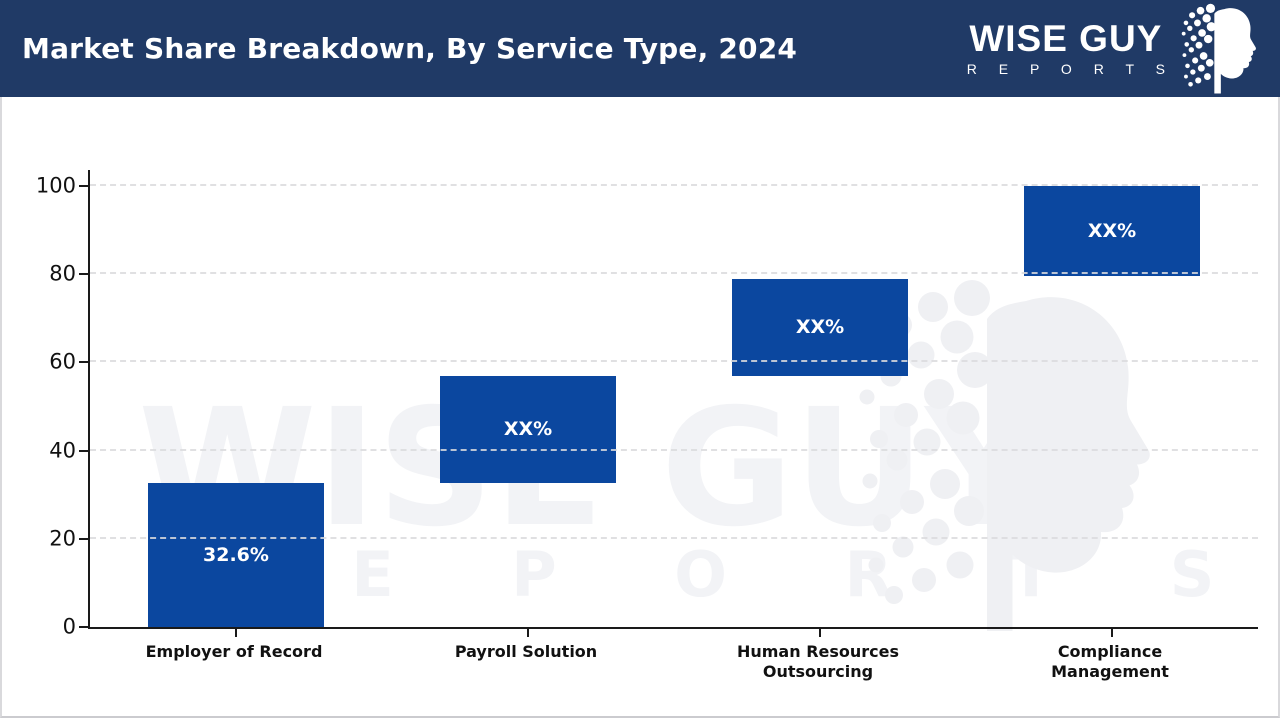 The height and width of the screenshot is (720, 1280). What do you see at coordinates (62, 273) in the screenshot?
I see `y-tick-label: 80` at bounding box center [62, 273].